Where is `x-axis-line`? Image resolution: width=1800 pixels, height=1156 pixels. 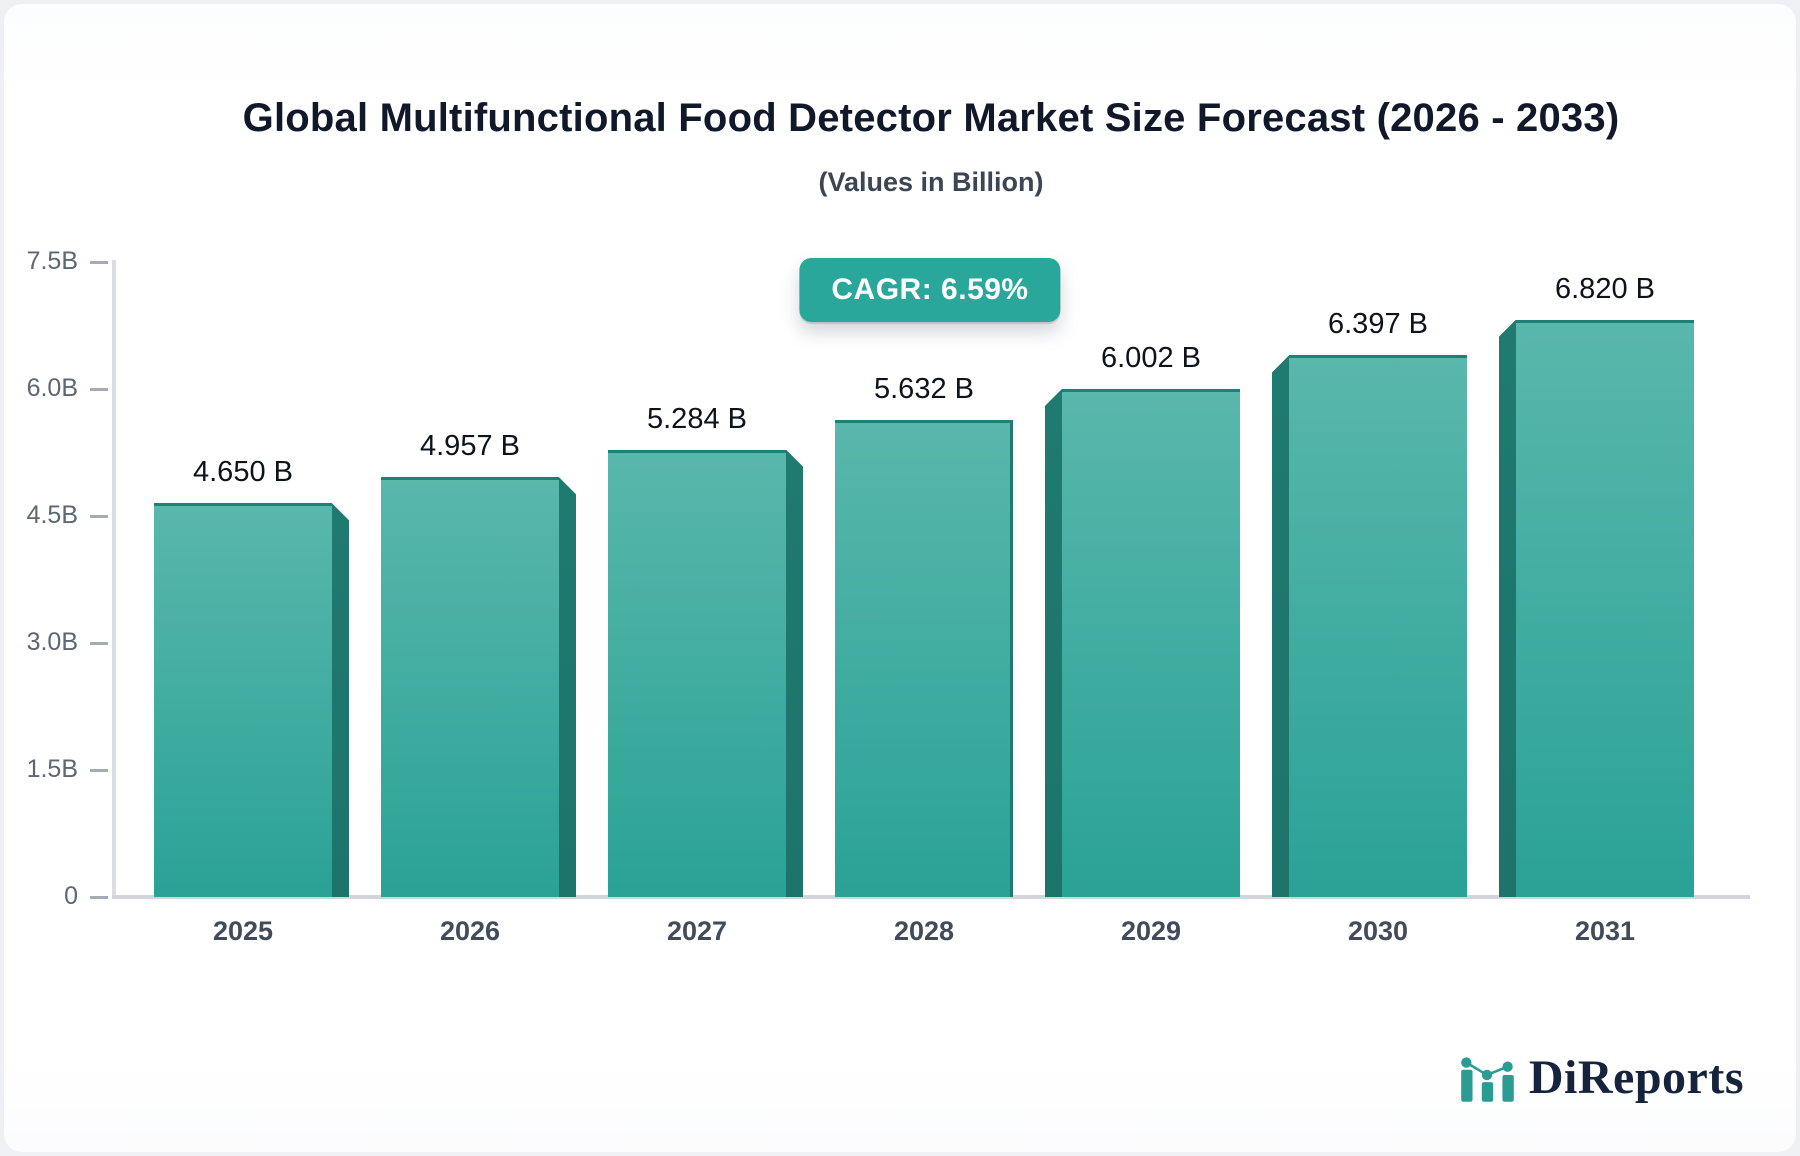
x-axis-line is located at coordinates (931, 897).